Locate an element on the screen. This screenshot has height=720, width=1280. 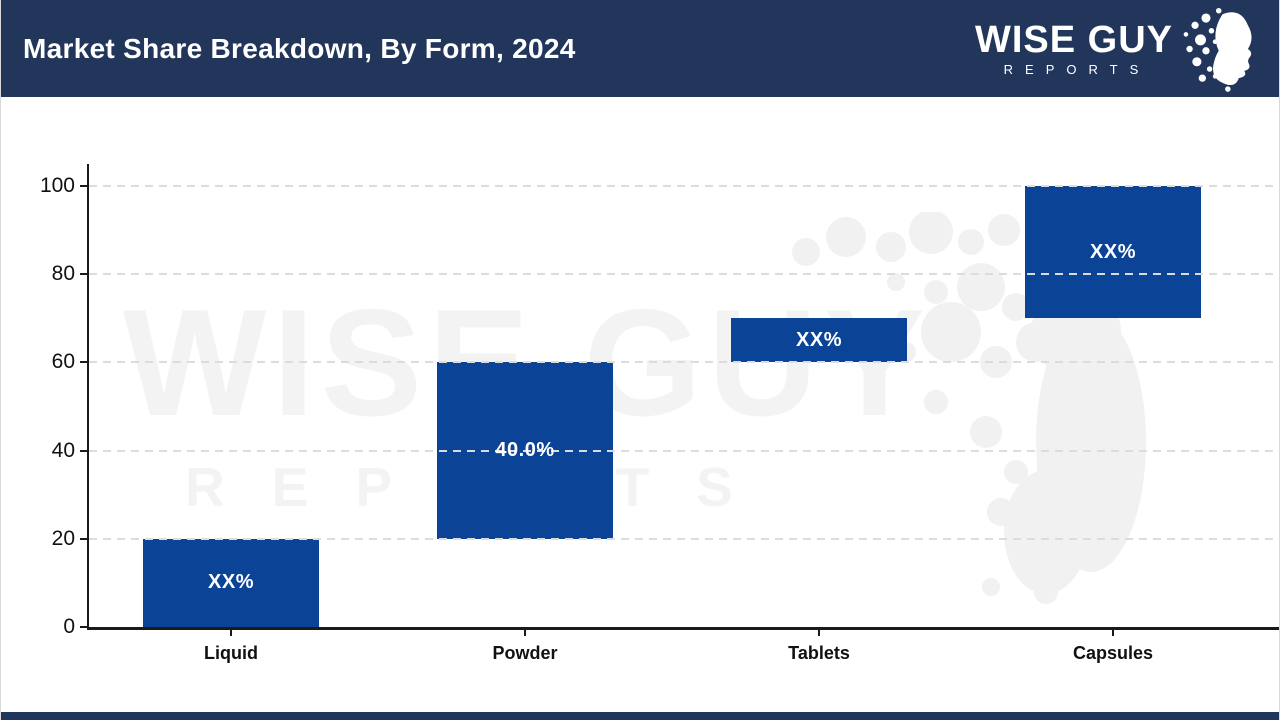
bar-value-label-box: 40.0% is located at coordinates (525, 450).